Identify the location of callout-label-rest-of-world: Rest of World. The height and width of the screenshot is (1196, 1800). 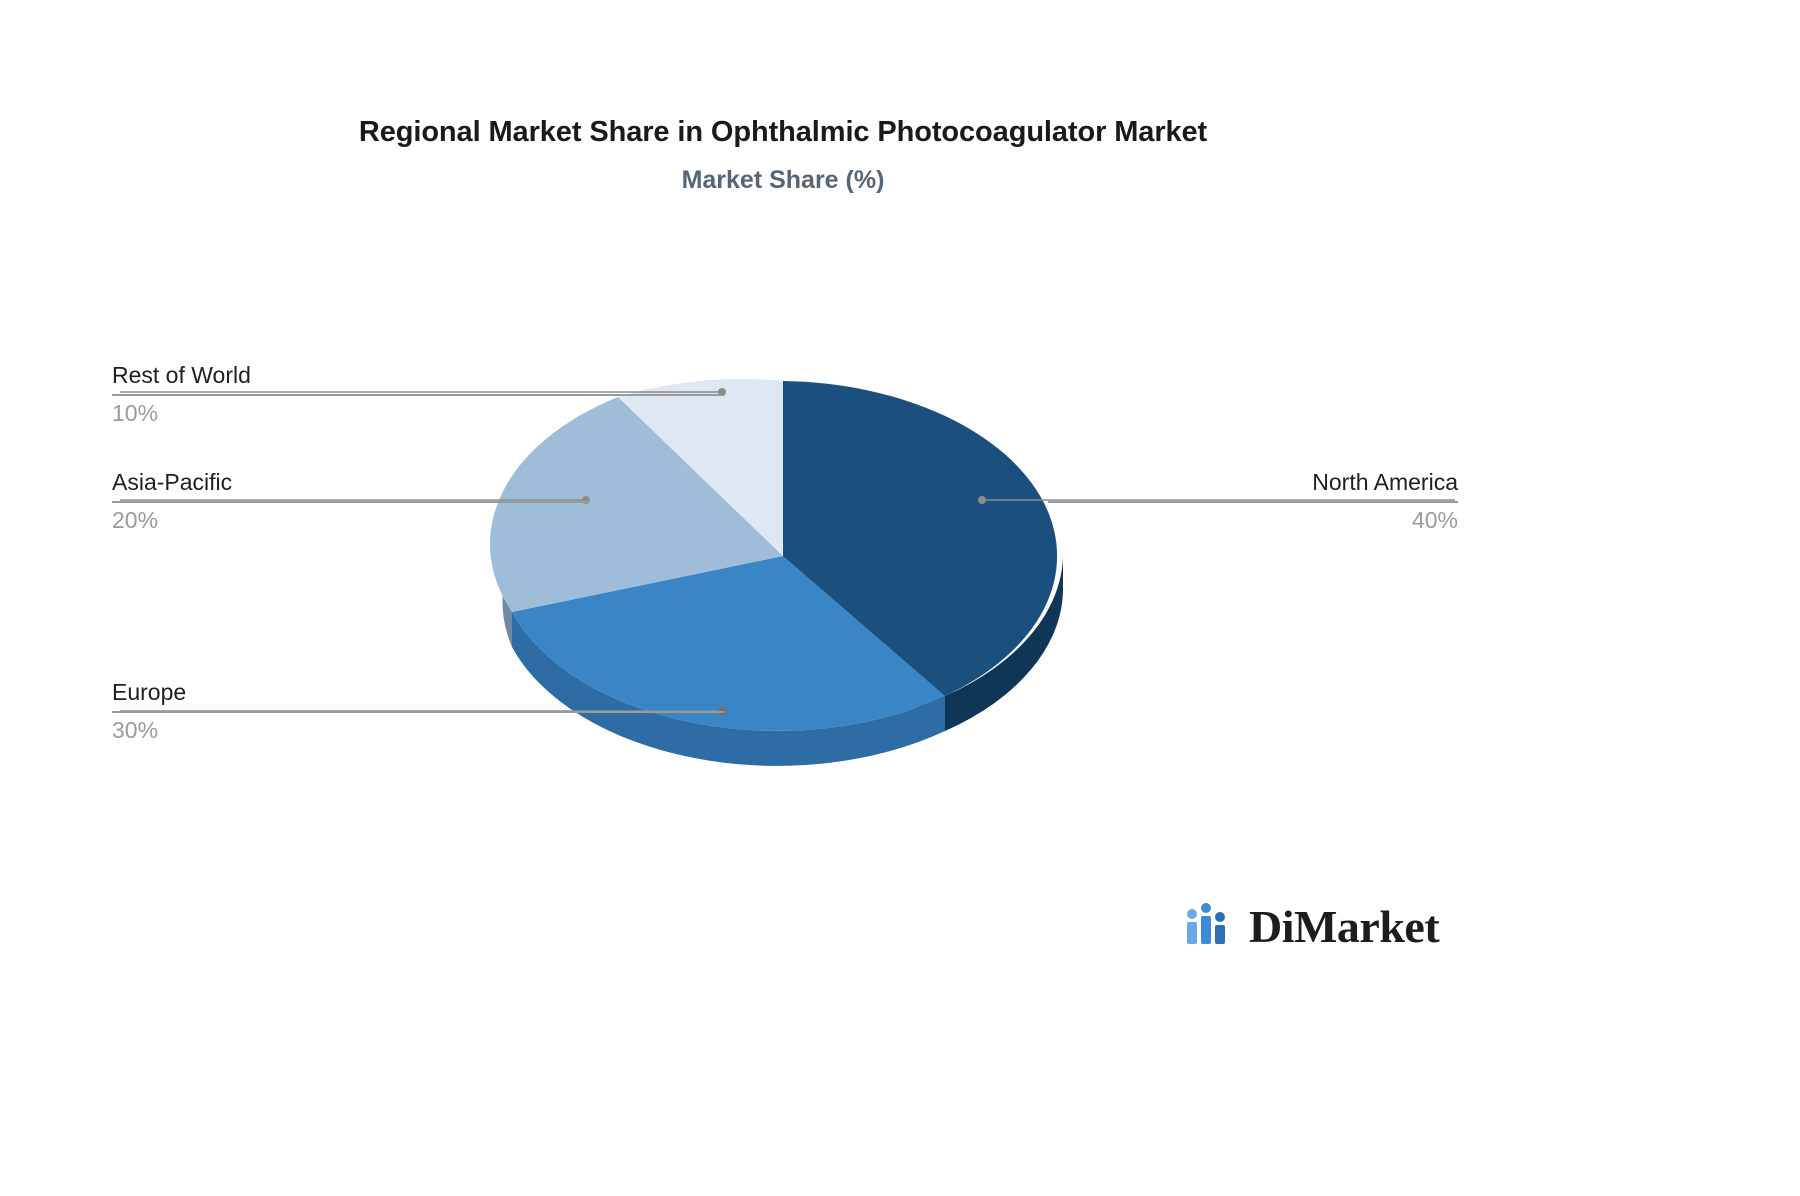
(181, 375).